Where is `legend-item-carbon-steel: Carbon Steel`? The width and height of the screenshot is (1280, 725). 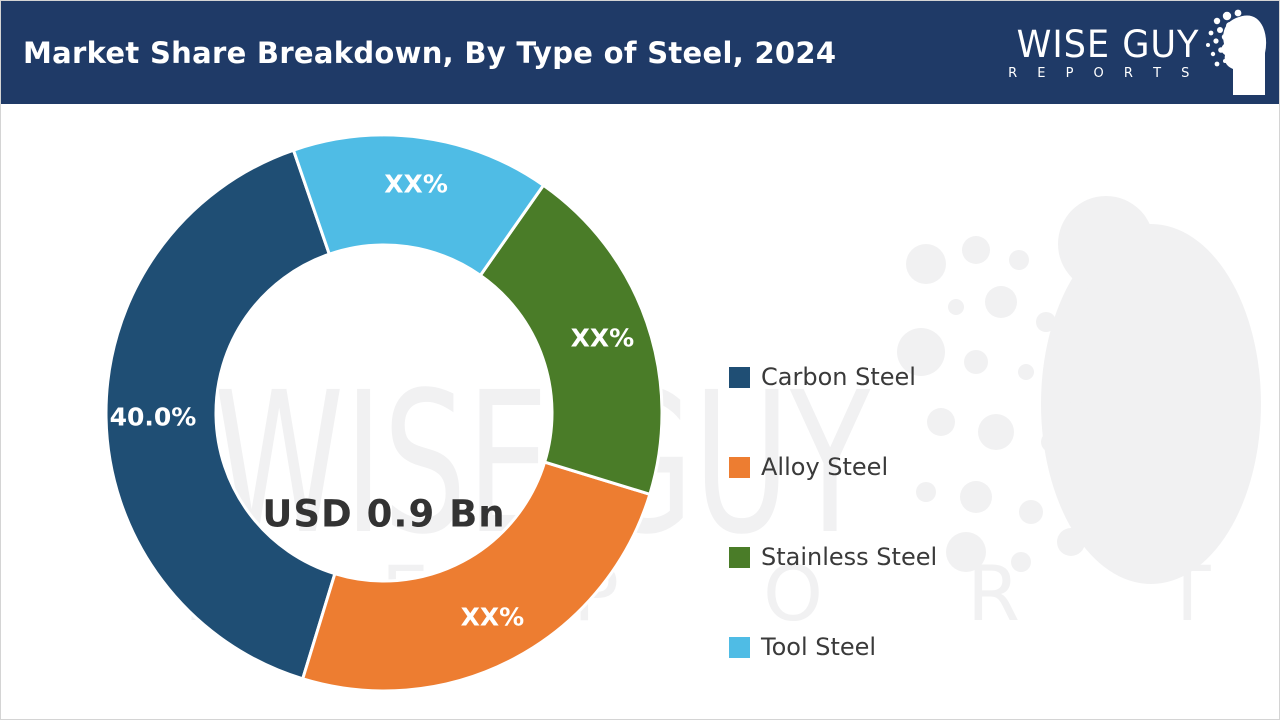
legend-item-carbon-steel: Carbon Steel is located at coordinates (833, 377).